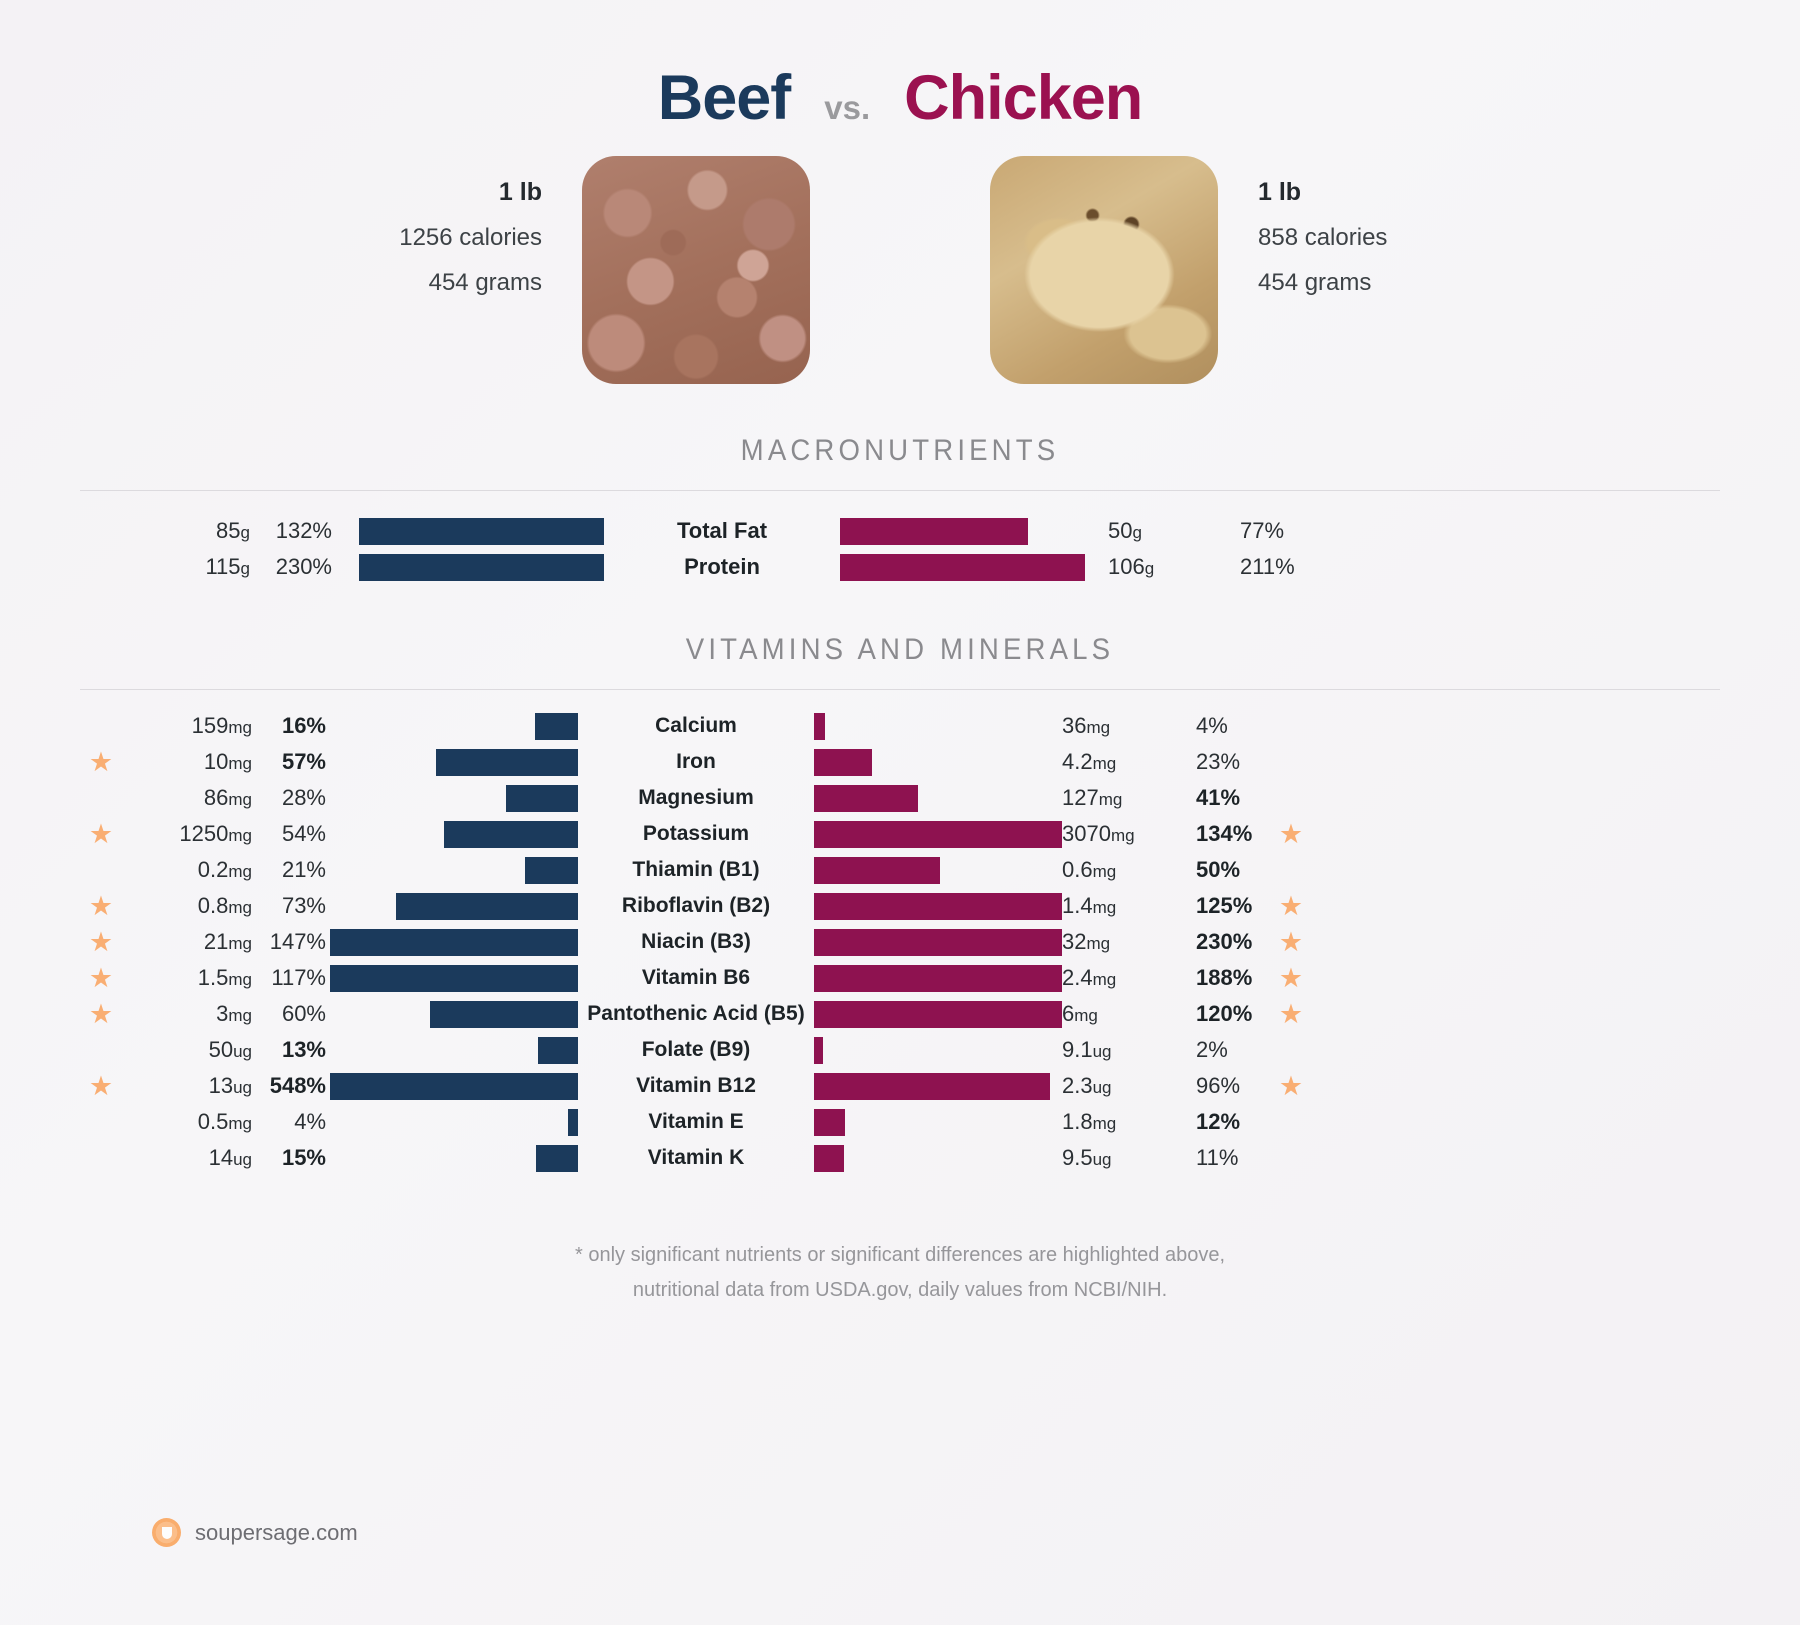 The image size is (1800, 1625). Describe the element at coordinates (1218, 1085) in the screenshot. I see `right-percent: 96%` at that location.